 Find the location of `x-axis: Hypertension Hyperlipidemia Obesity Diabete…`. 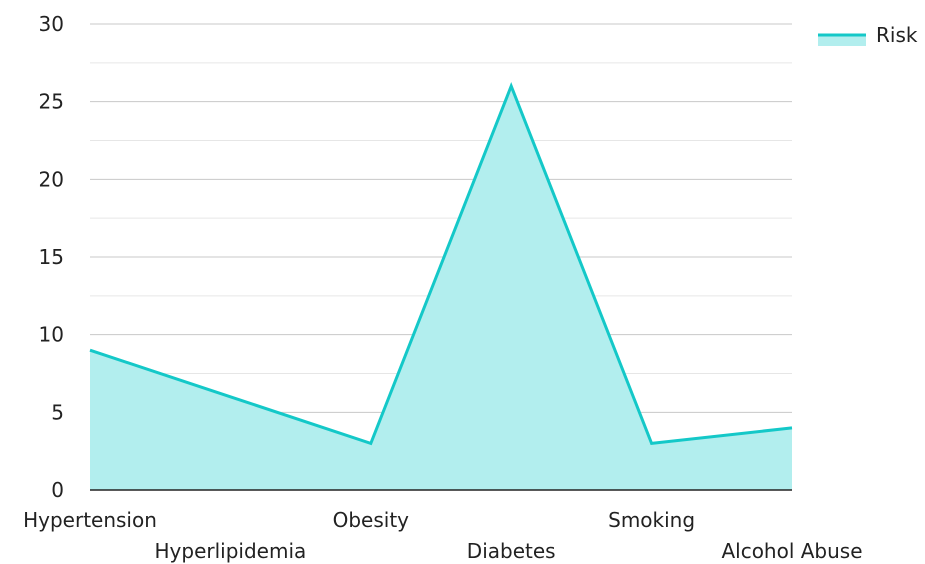

x-axis: Hypertension Hyperlipidemia Obesity Diabete… is located at coordinates (442, 535).